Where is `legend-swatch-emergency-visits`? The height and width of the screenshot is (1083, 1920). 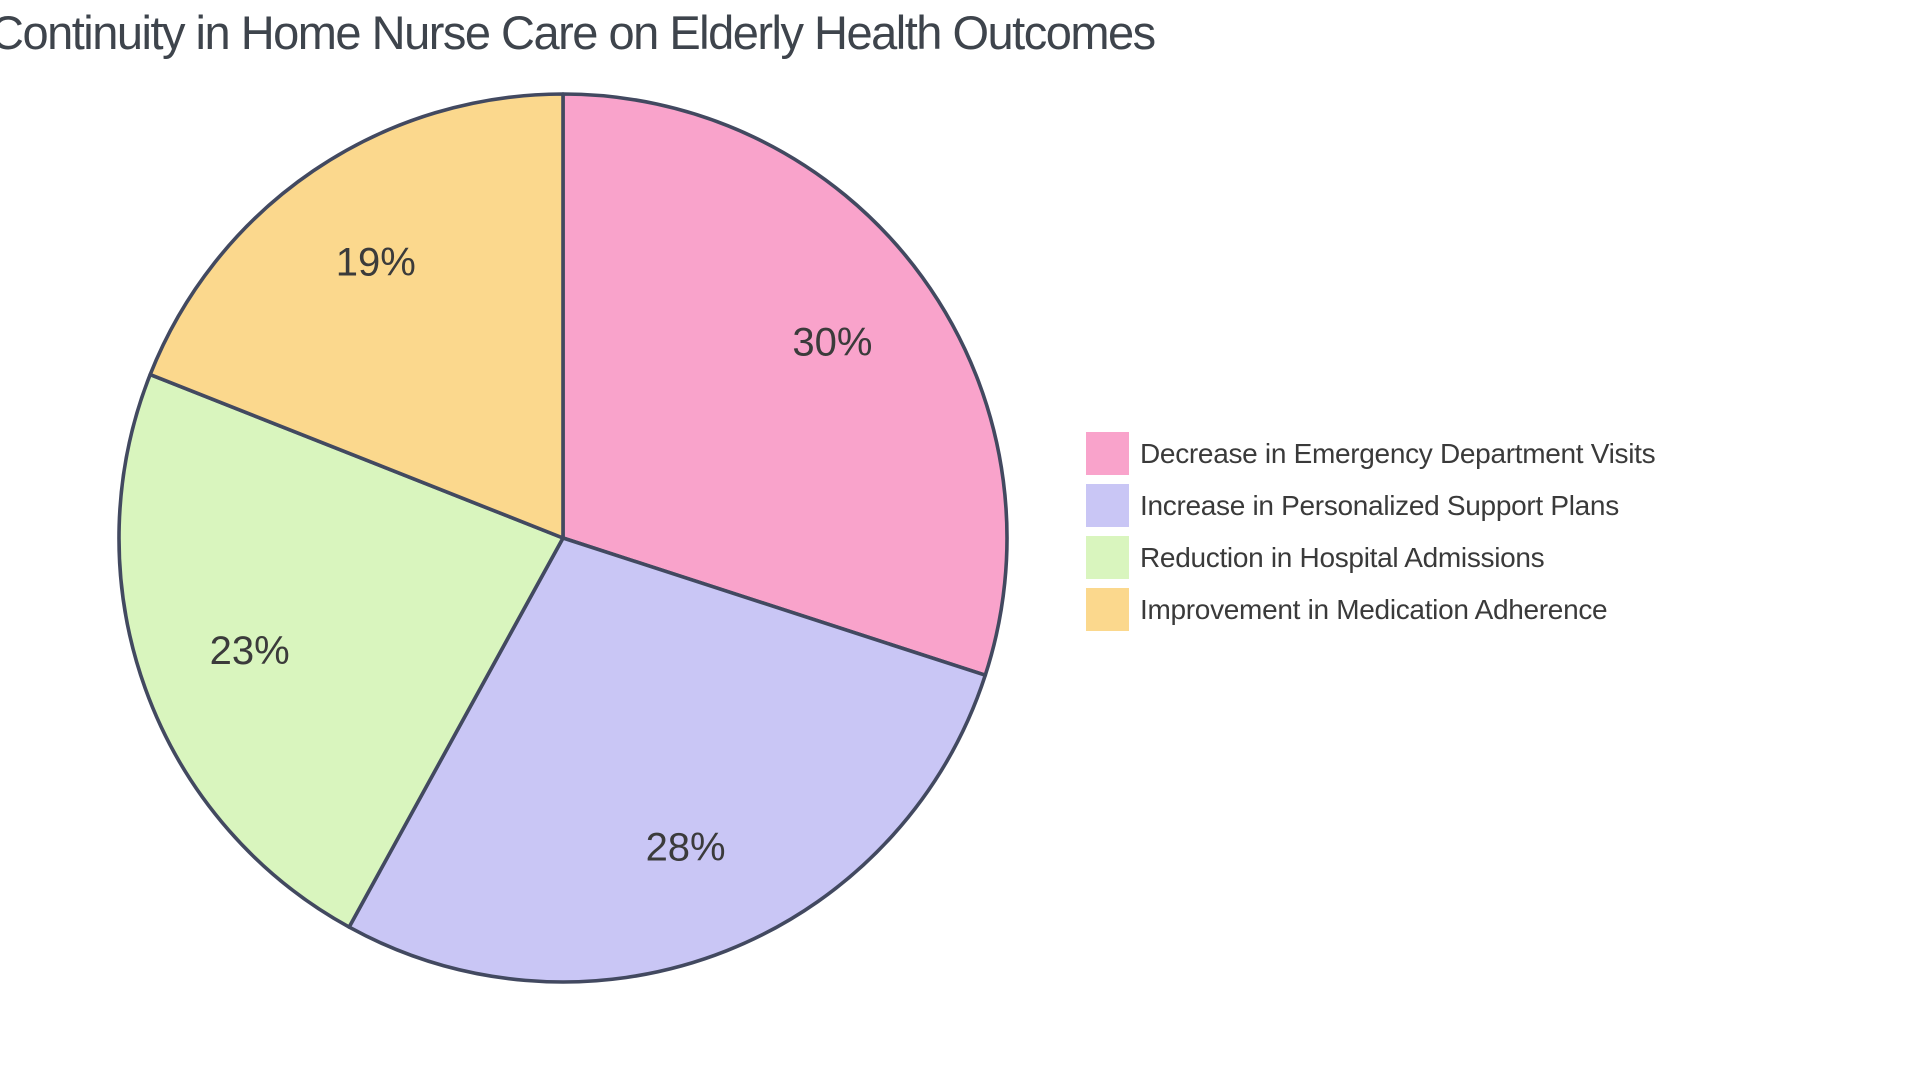 legend-swatch-emergency-visits is located at coordinates (1107, 453).